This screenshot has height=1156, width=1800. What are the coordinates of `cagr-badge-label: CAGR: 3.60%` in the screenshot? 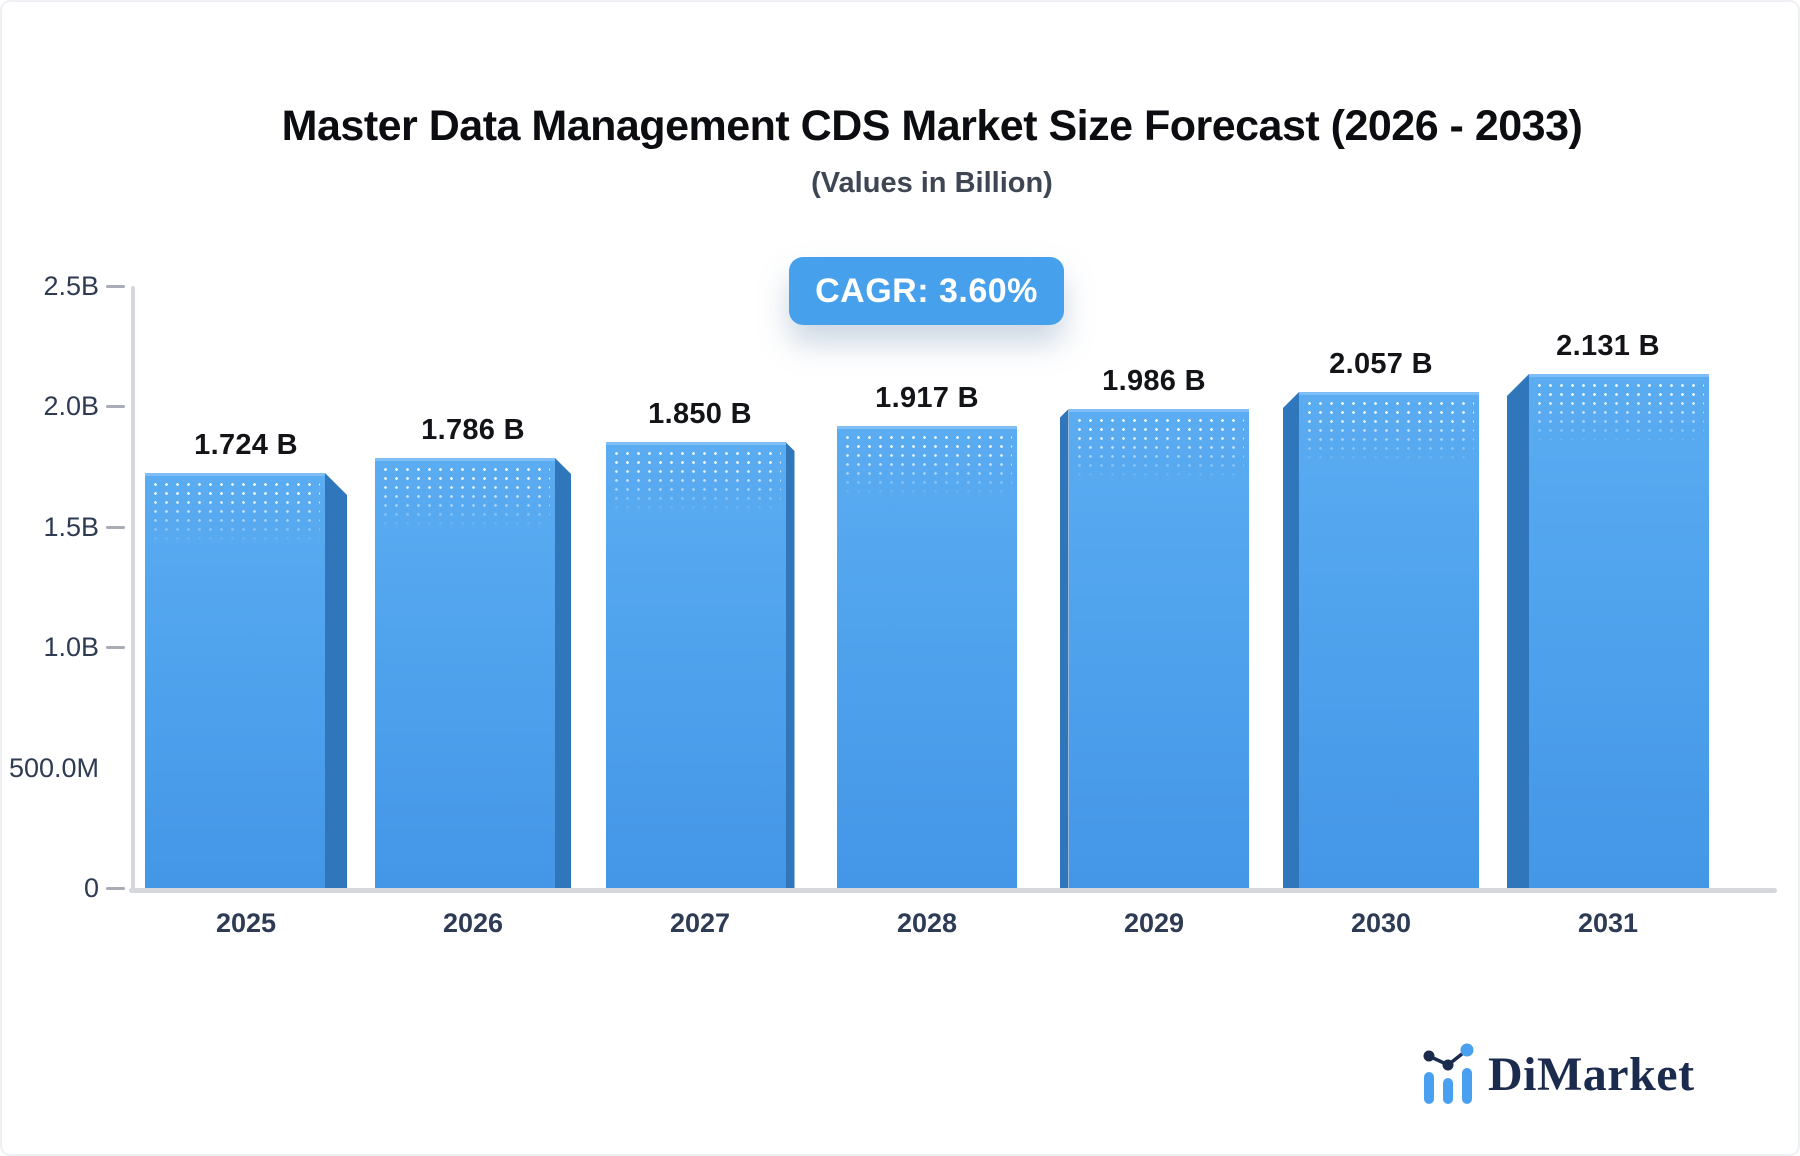 It's located at (926, 290).